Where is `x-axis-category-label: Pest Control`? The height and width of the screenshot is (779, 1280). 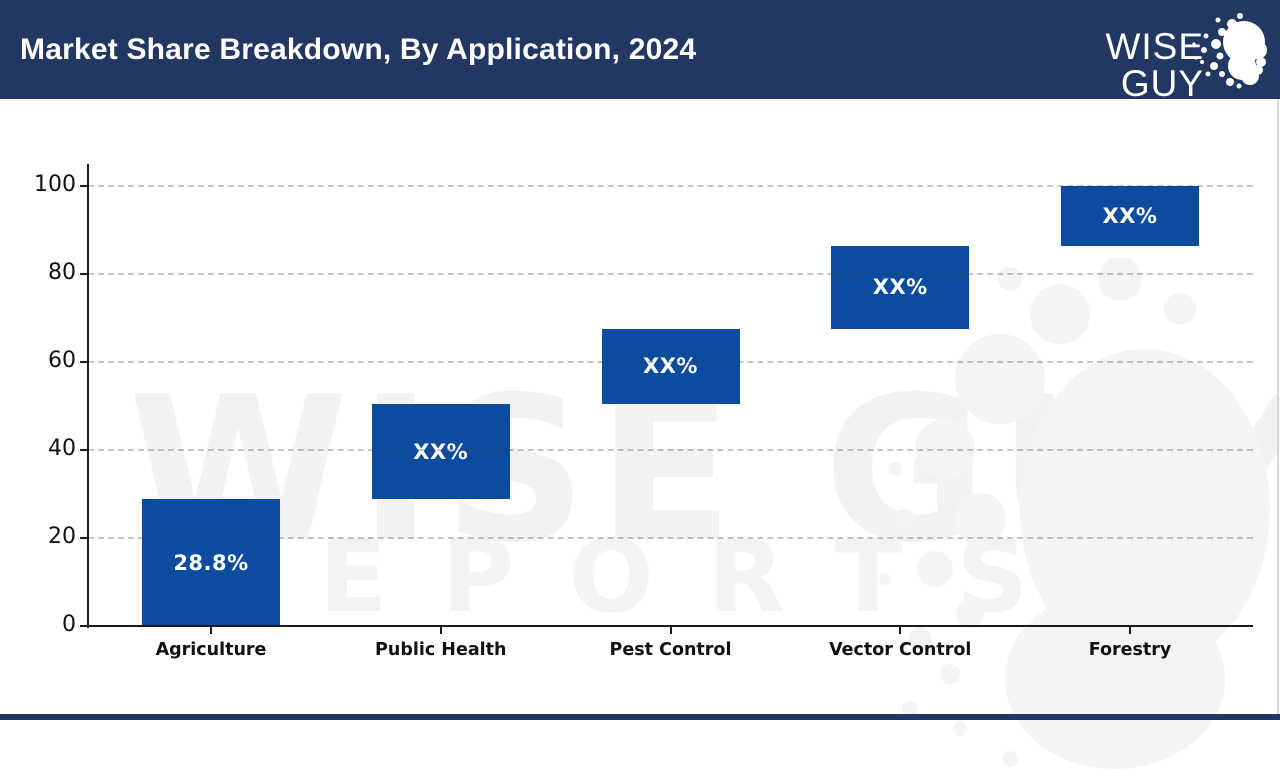
x-axis-category-label: Pest Control is located at coordinates (670, 650).